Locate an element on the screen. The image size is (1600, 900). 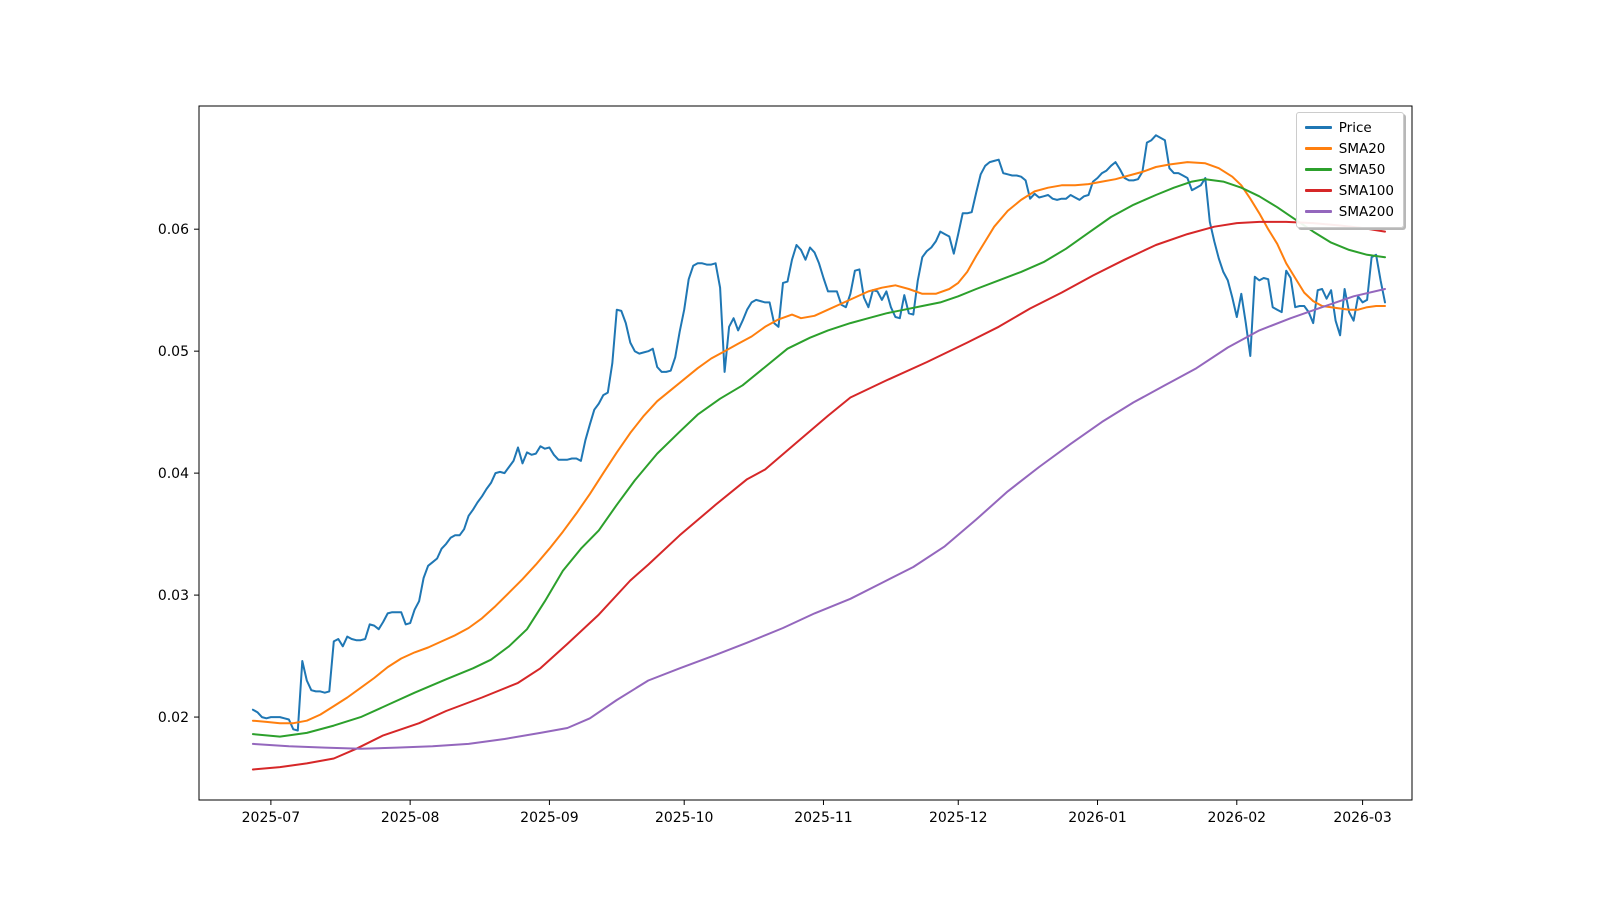
x-tick-label: 2025-11 is located at coordinates (823, 818).